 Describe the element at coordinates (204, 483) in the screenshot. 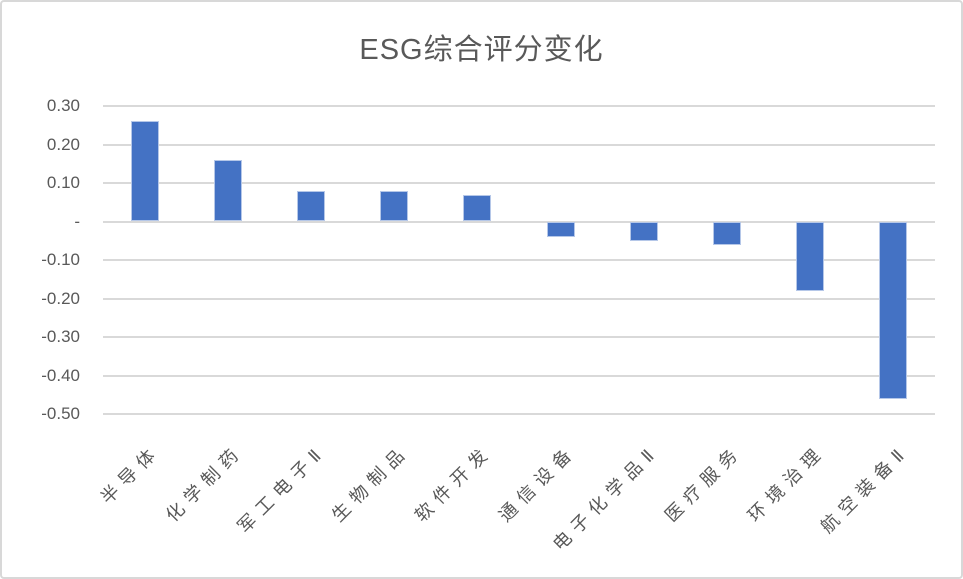

I see `x-axis-label: 化学制药` at that location.